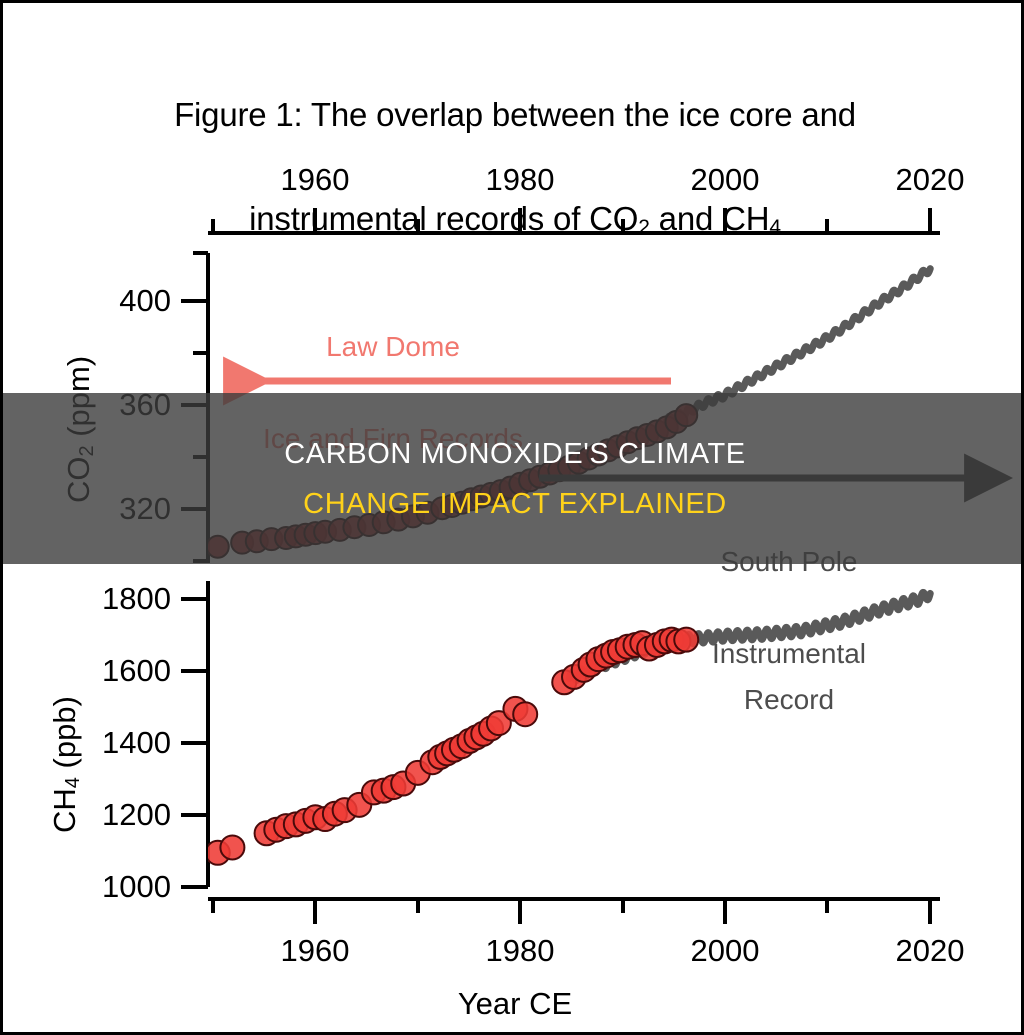 The width and height of the screenshot is (1024, 1035). Describe the element at coordinates (78, 480) in the screenshot. I see `co2-axis-title-pre: CO` at that location.